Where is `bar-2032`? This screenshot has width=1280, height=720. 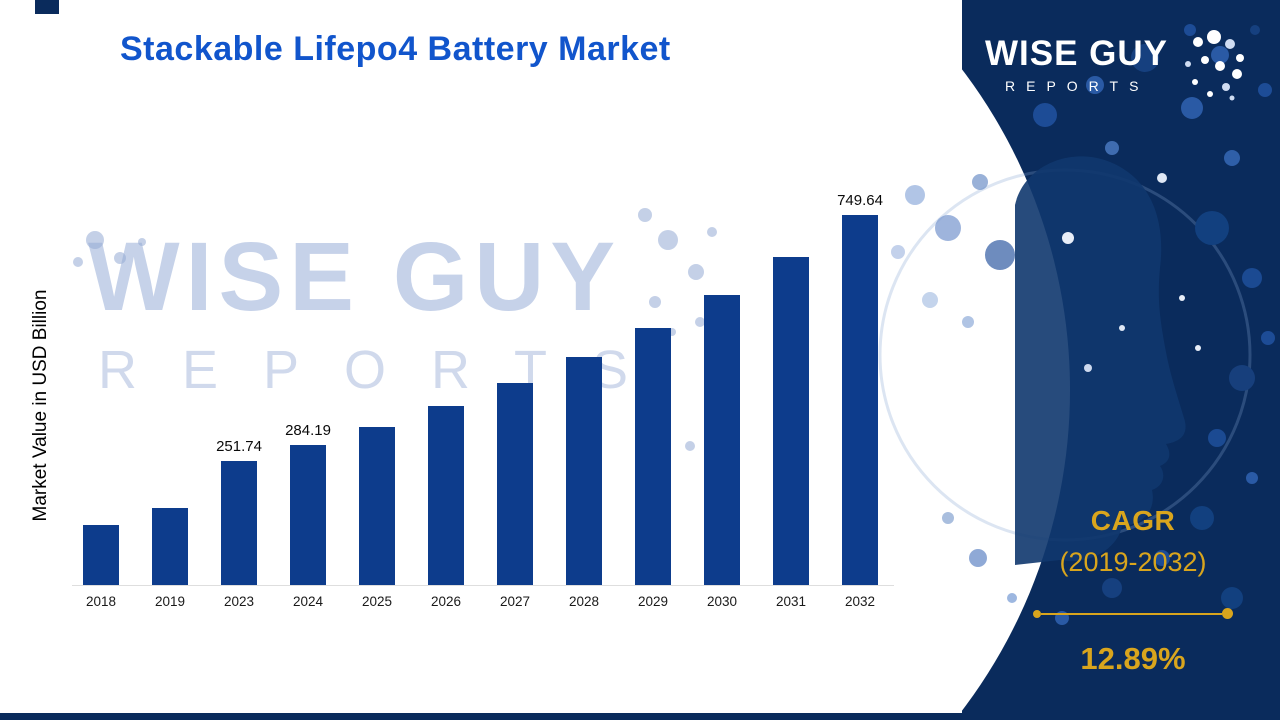
bar-2032 is located at coordinates (860, 400).